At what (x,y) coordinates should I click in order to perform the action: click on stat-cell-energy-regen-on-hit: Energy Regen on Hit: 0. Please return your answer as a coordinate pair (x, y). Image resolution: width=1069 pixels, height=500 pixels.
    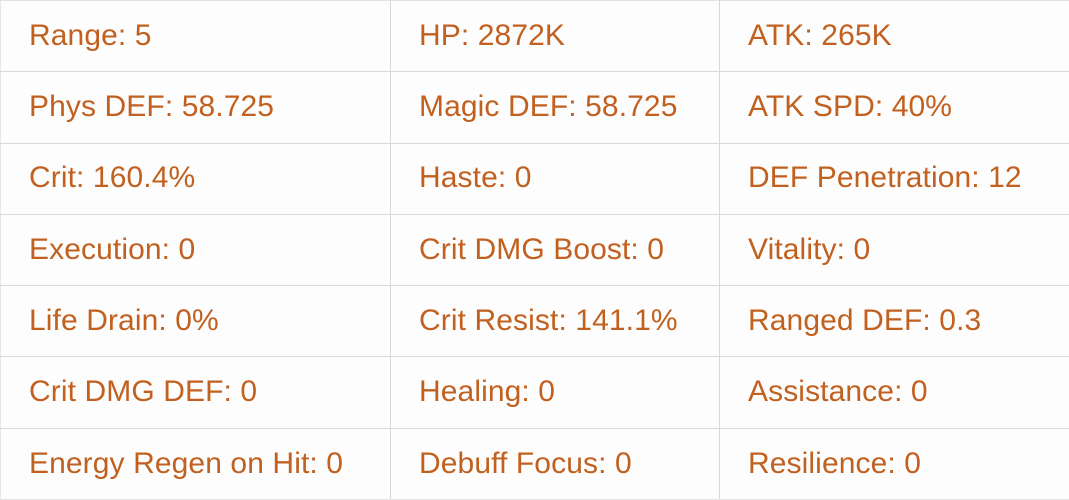
    Looking at the image, I should click on (195, 463).